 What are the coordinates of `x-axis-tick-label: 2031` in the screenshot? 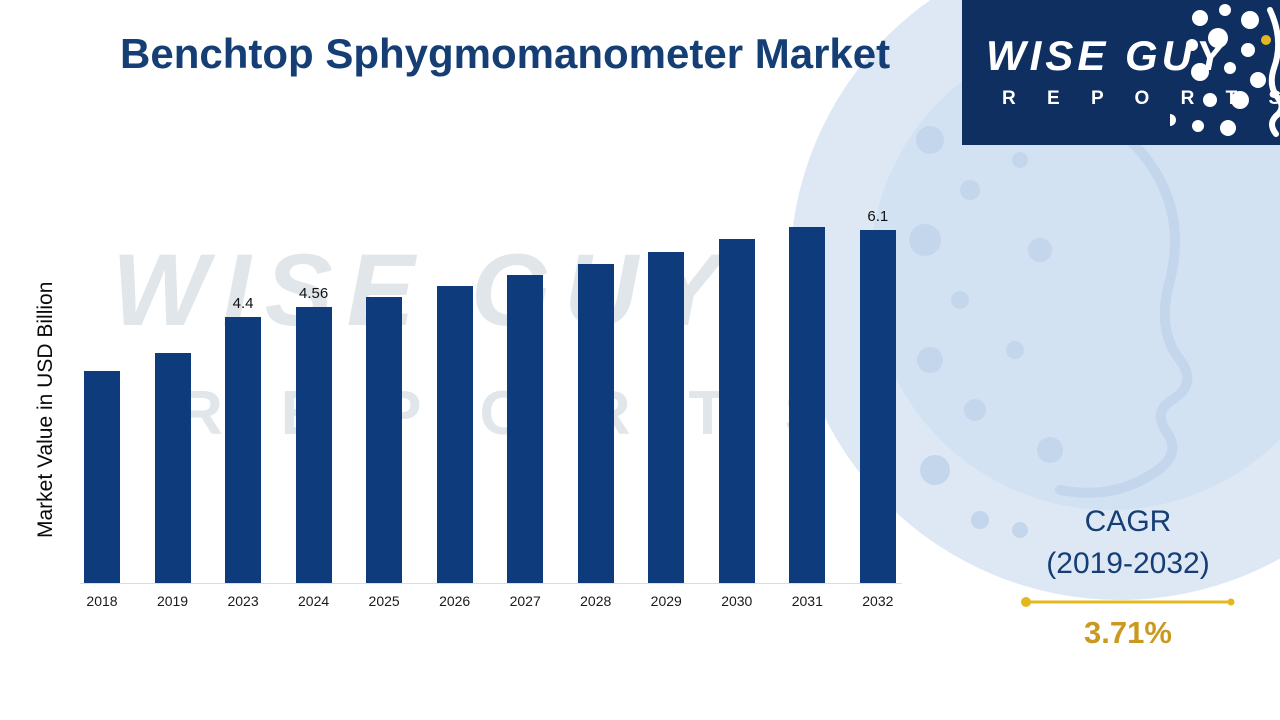 It's located at (807, 601).